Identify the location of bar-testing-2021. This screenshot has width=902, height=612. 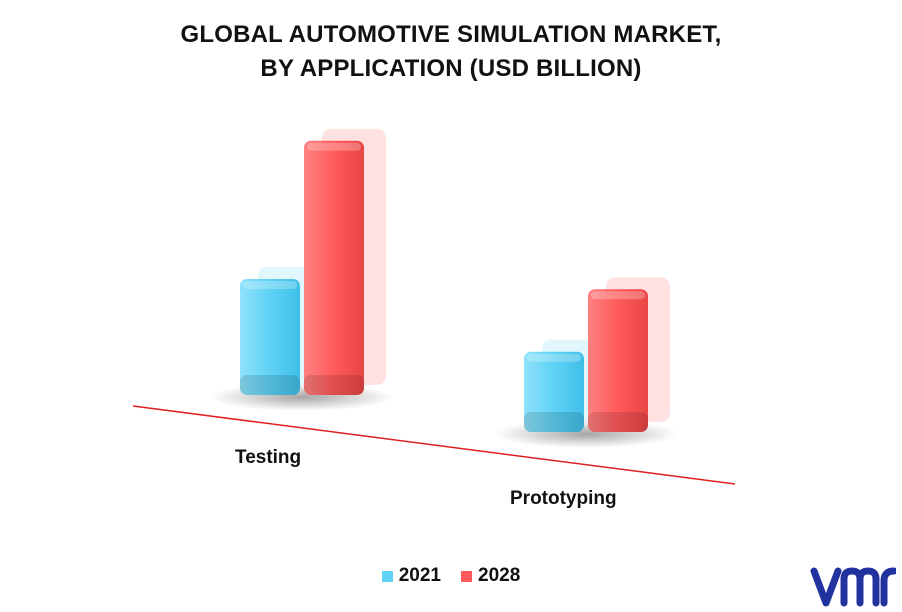
(270, 337).